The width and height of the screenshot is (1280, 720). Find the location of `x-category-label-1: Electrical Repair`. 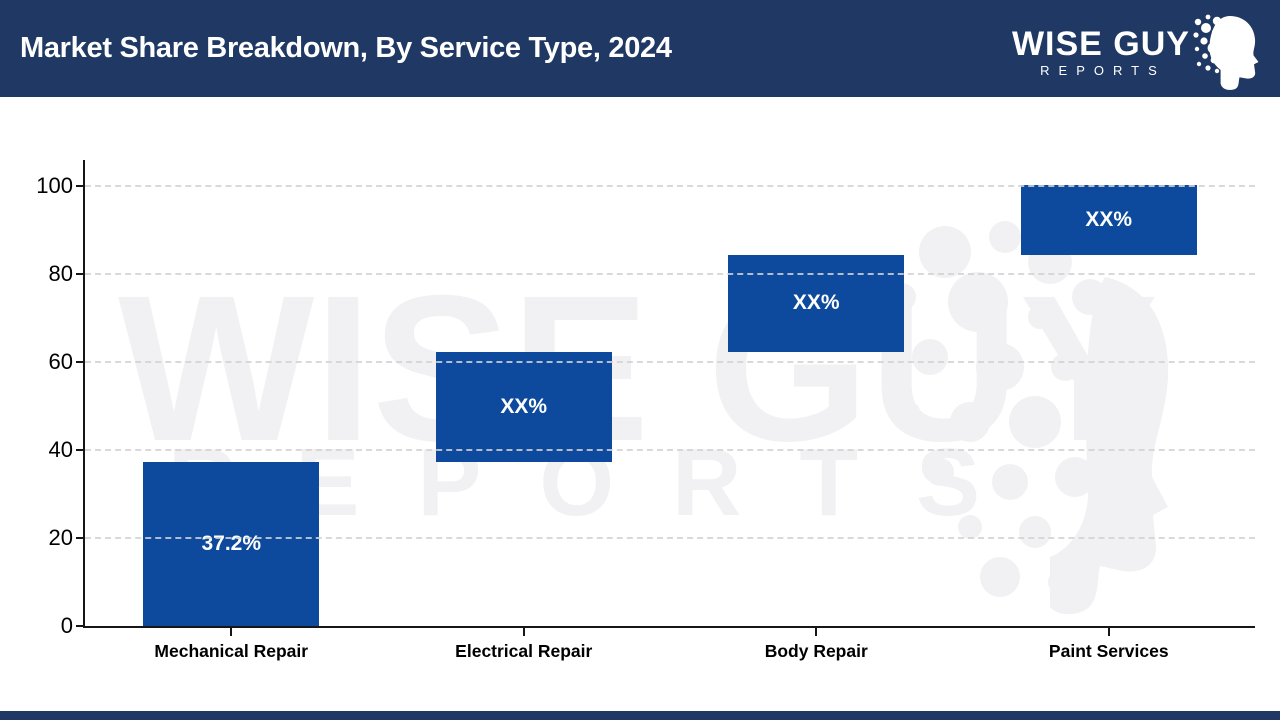

x-category-label-1: Electrical Repair is located at coordinates (524, 651).